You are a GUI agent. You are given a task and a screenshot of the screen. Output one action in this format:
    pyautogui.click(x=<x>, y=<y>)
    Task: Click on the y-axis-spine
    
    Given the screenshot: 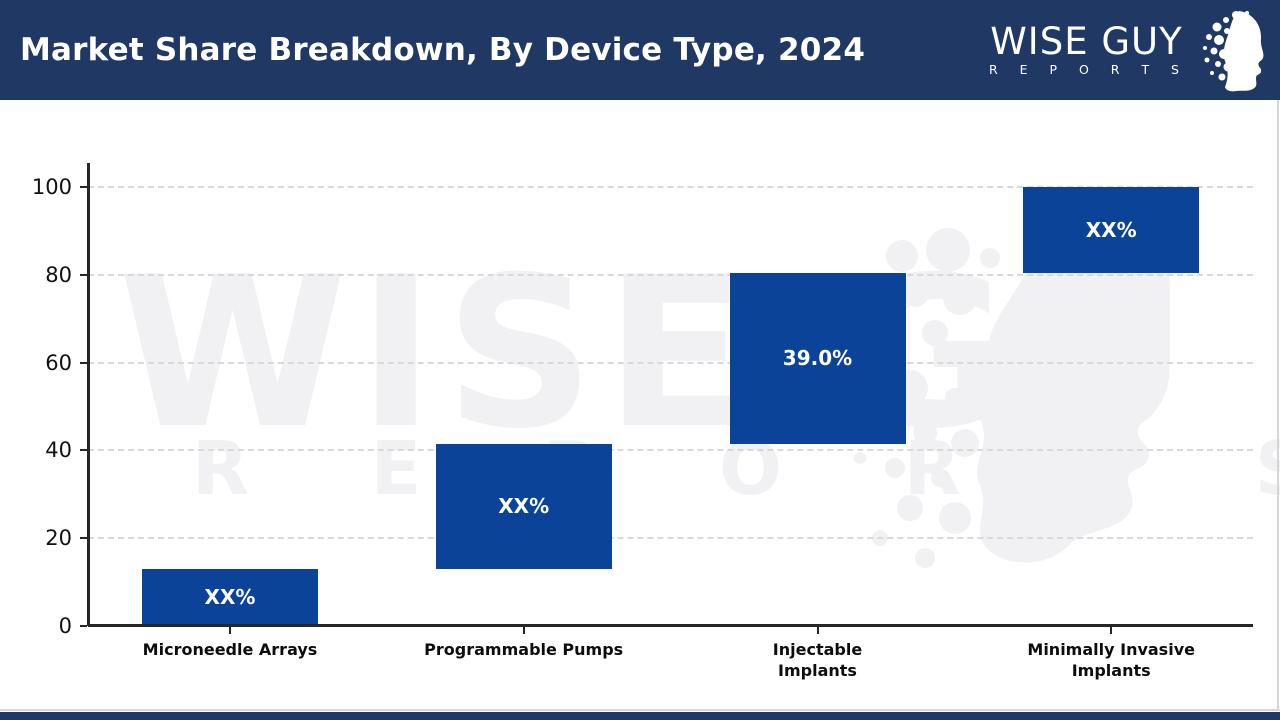 What is the action you would take?
    pyautogui.click(x=88, y=394)
    